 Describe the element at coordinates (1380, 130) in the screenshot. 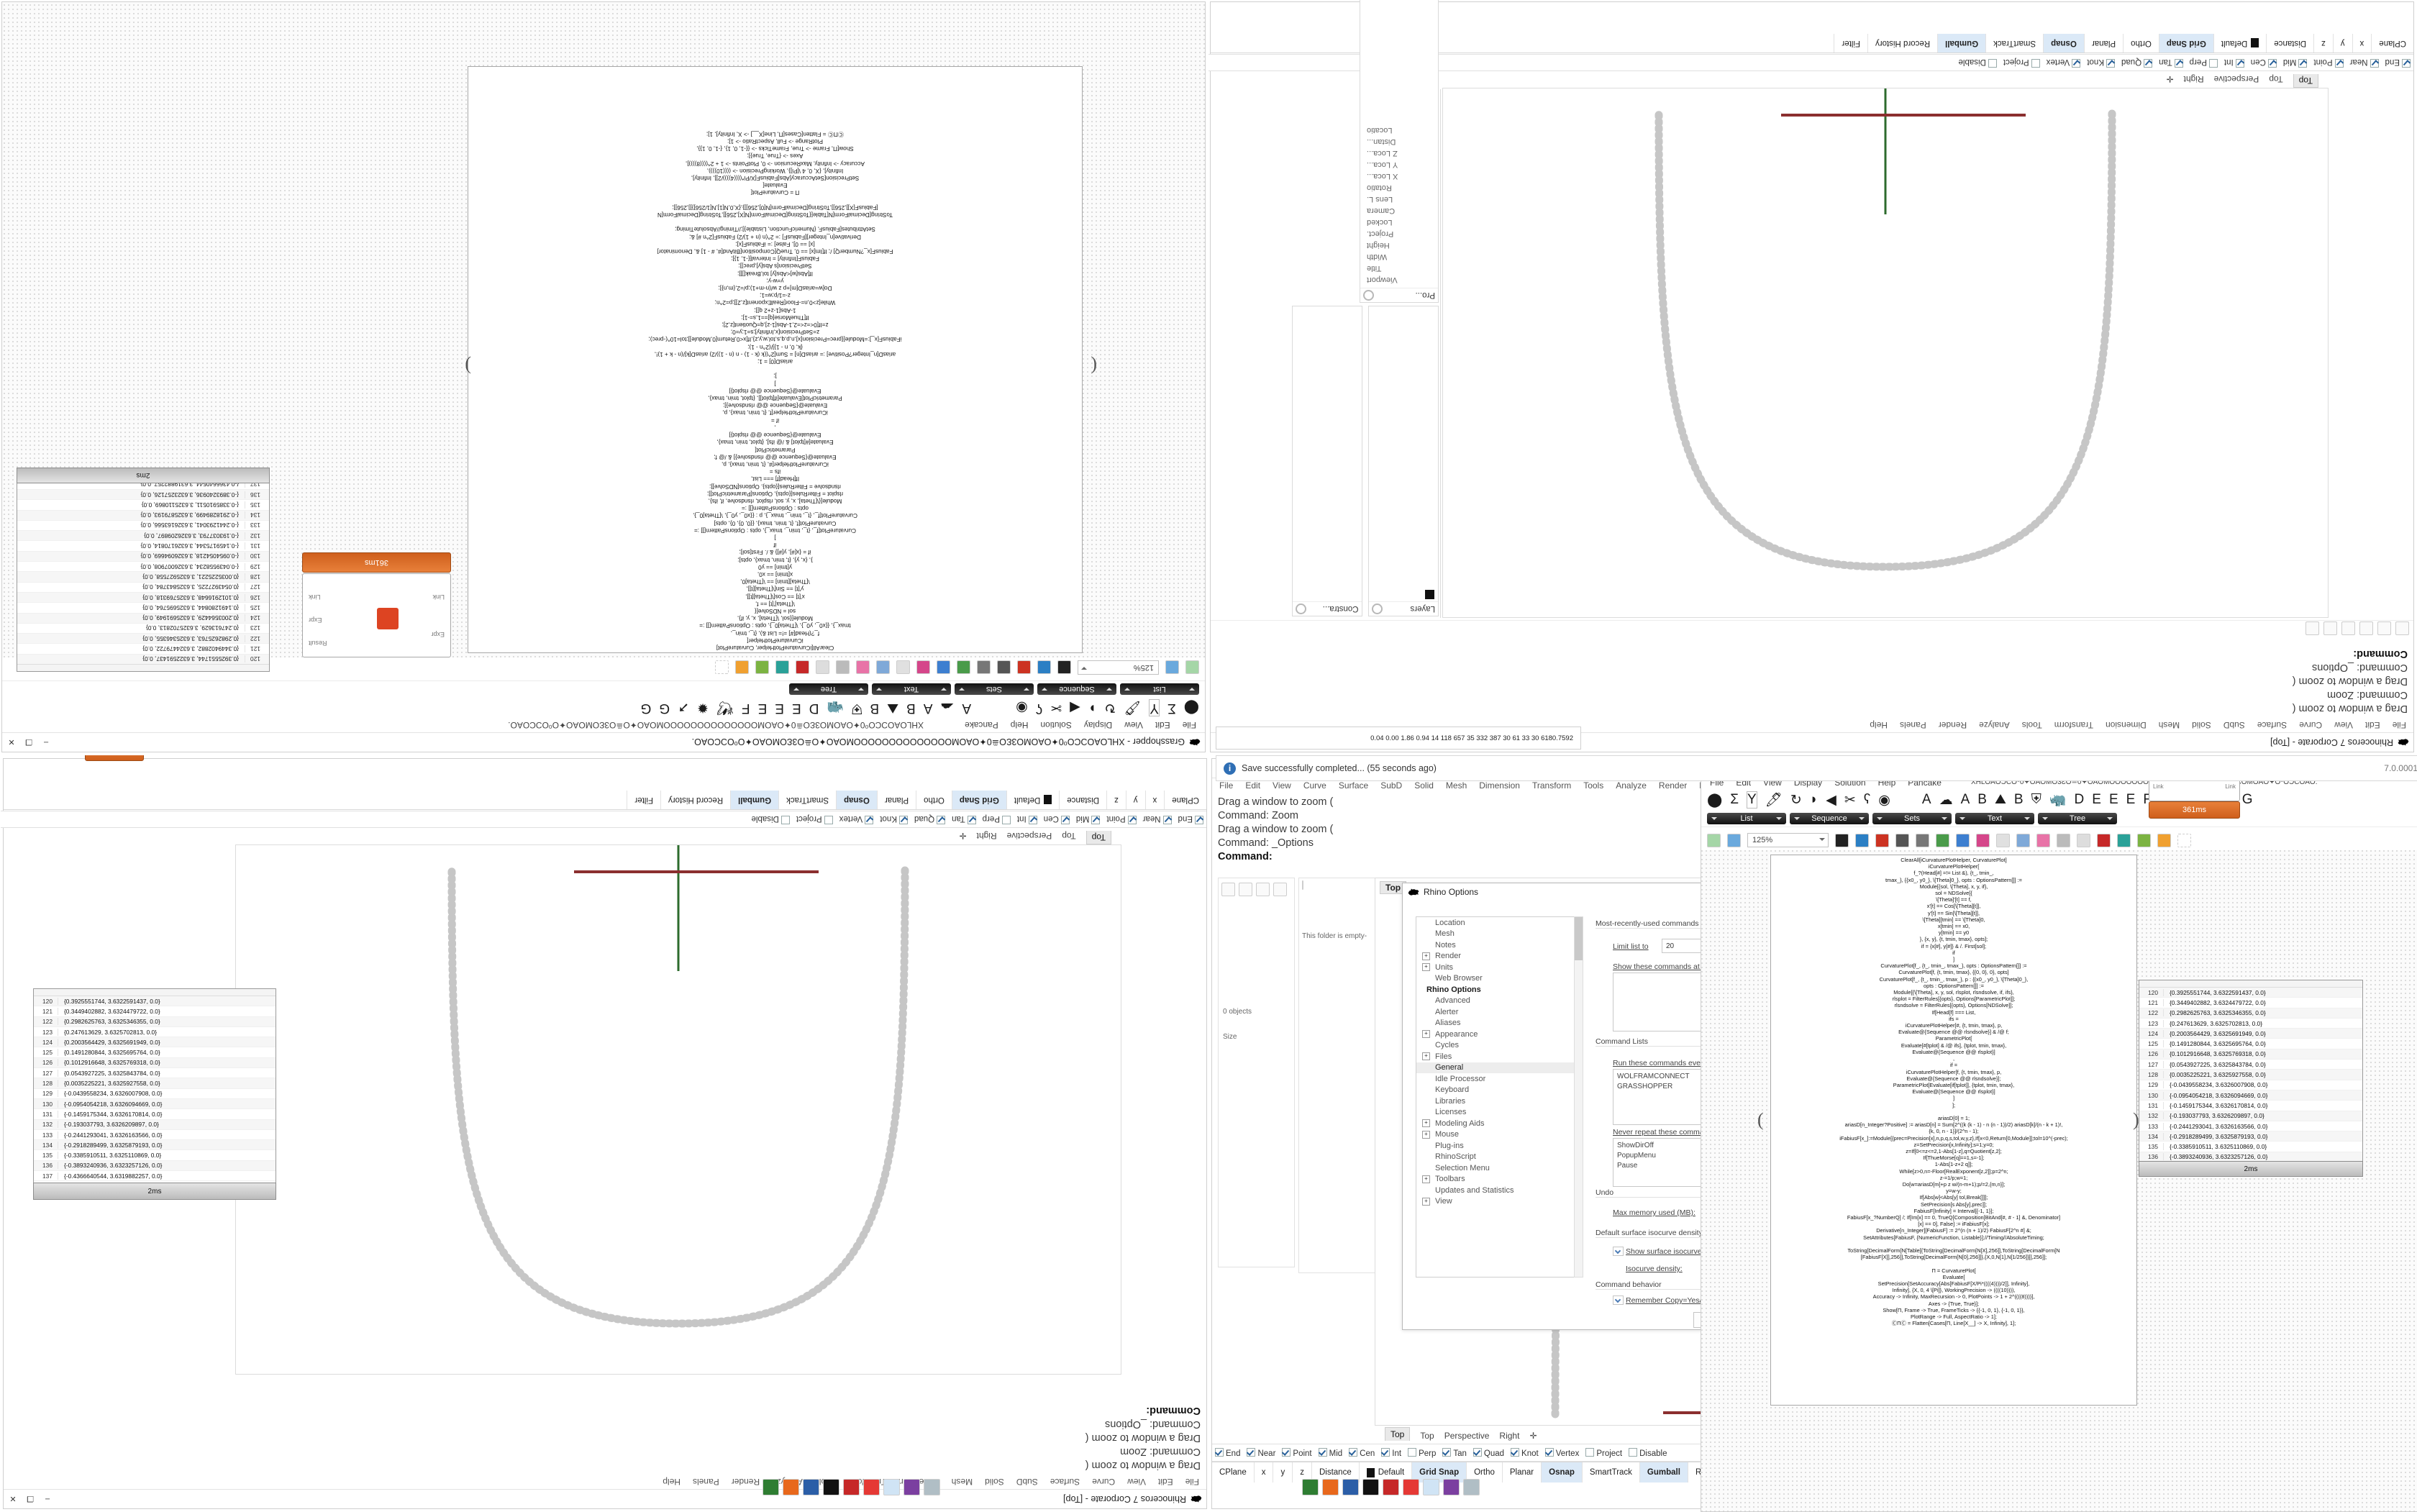

I see `property-row-locatio: Locatio` at that location.